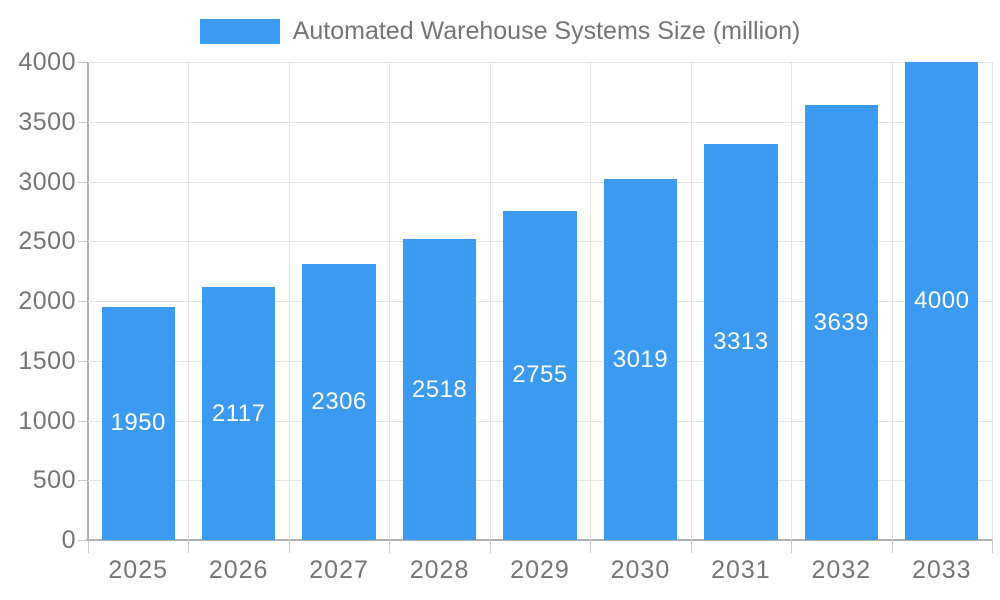 This screenshot has height=600, width=1000. What do you see at coordinates (47, 121) in the screenshot?
I see `y-tick-label: 3500` at bounding box center [47, 121].